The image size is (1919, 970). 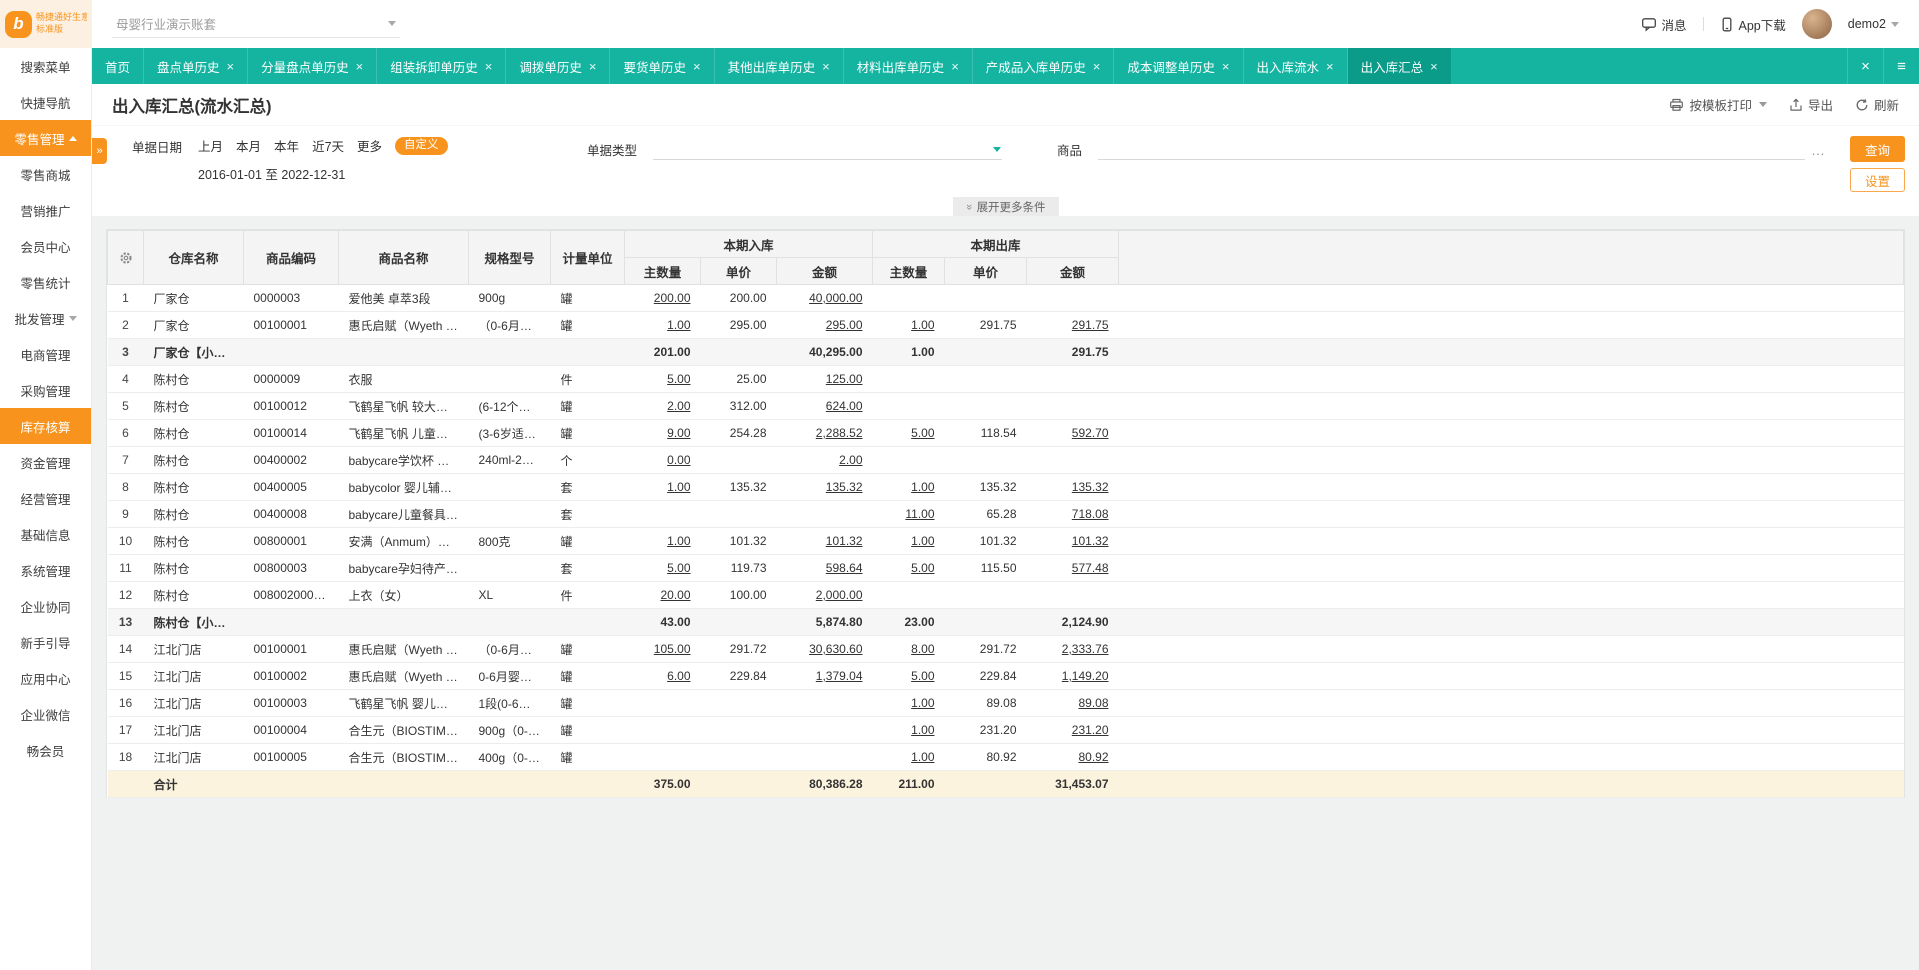 I want to click on cell-in-amount: 2.00, so click(x=824, y=460).